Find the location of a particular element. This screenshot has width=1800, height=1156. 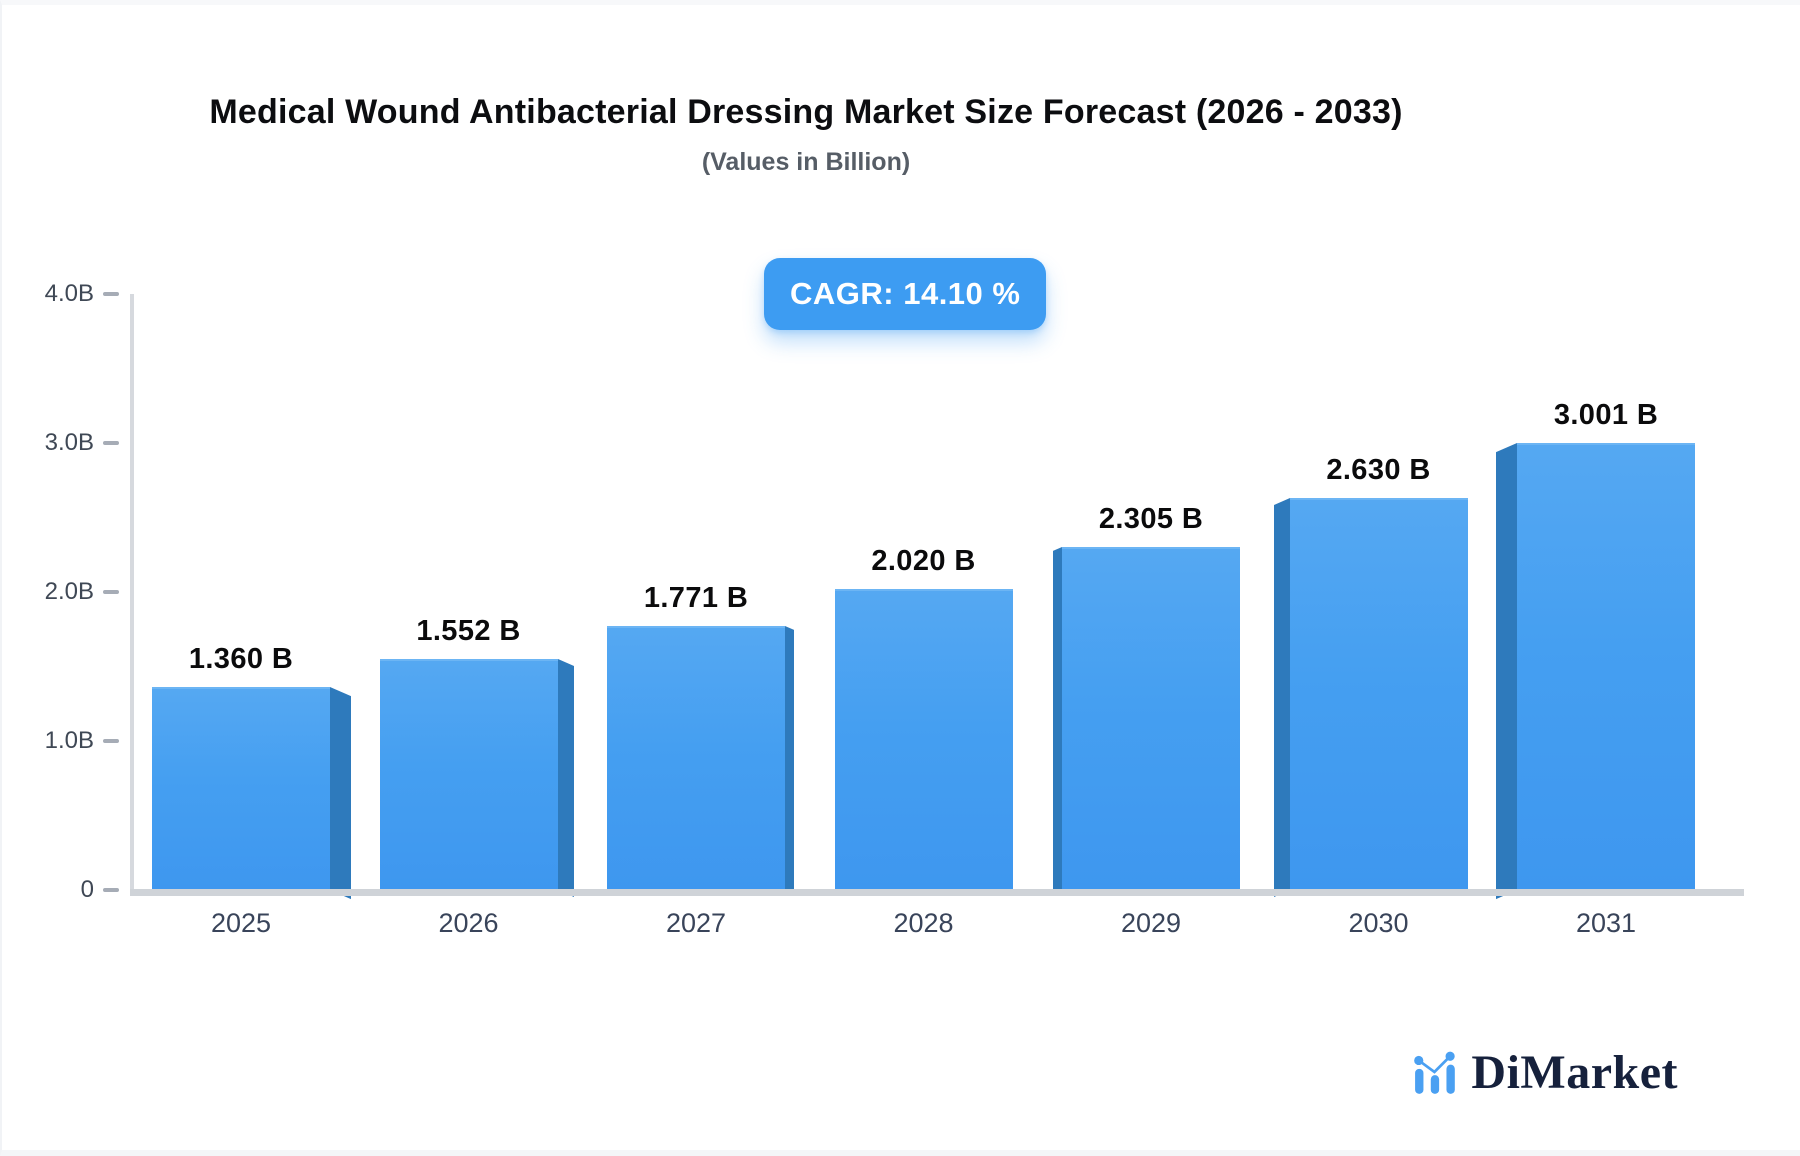

bar-value-label: 2.305 B is located at coordinates (1151, 518).